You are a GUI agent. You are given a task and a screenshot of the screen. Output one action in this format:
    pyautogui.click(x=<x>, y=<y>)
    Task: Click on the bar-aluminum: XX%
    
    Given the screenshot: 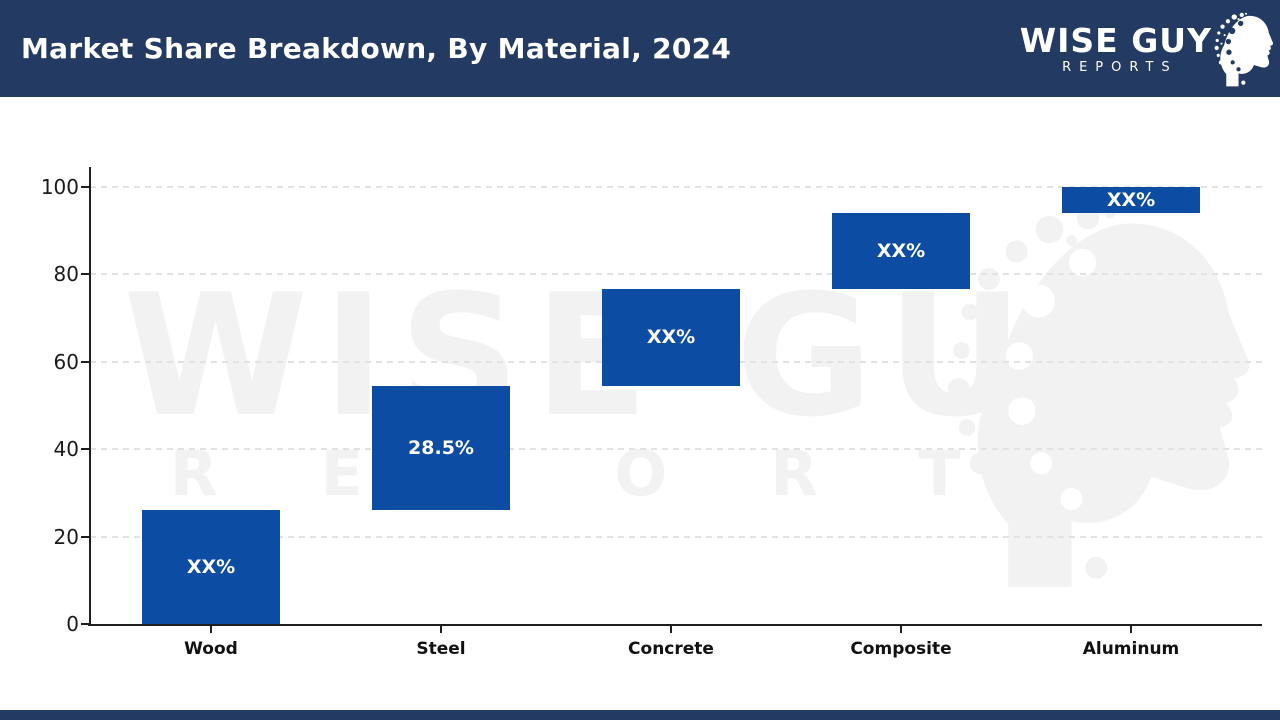 What is the action you would take?
    pyautogui.click(x=1131, y=199)
    